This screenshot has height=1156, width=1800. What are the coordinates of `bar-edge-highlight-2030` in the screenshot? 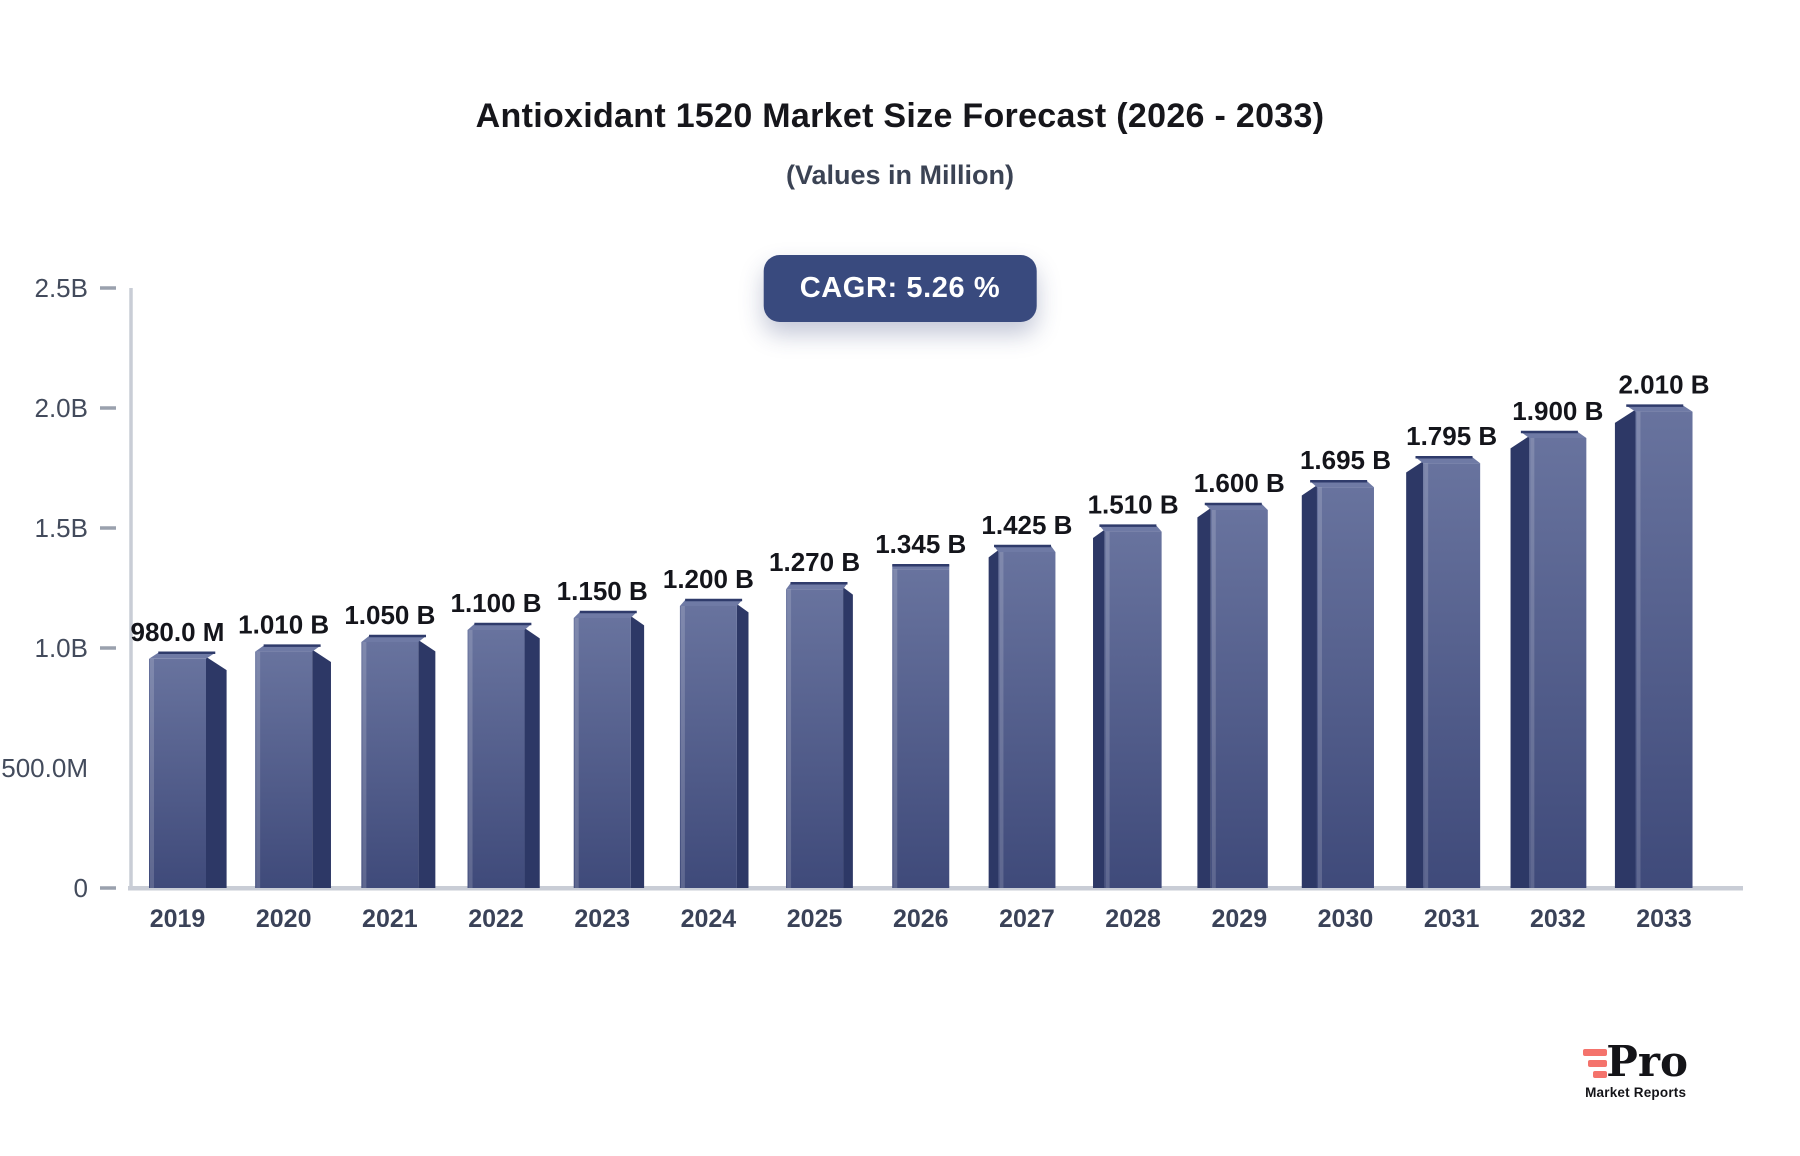 It's located at (1319, 687).